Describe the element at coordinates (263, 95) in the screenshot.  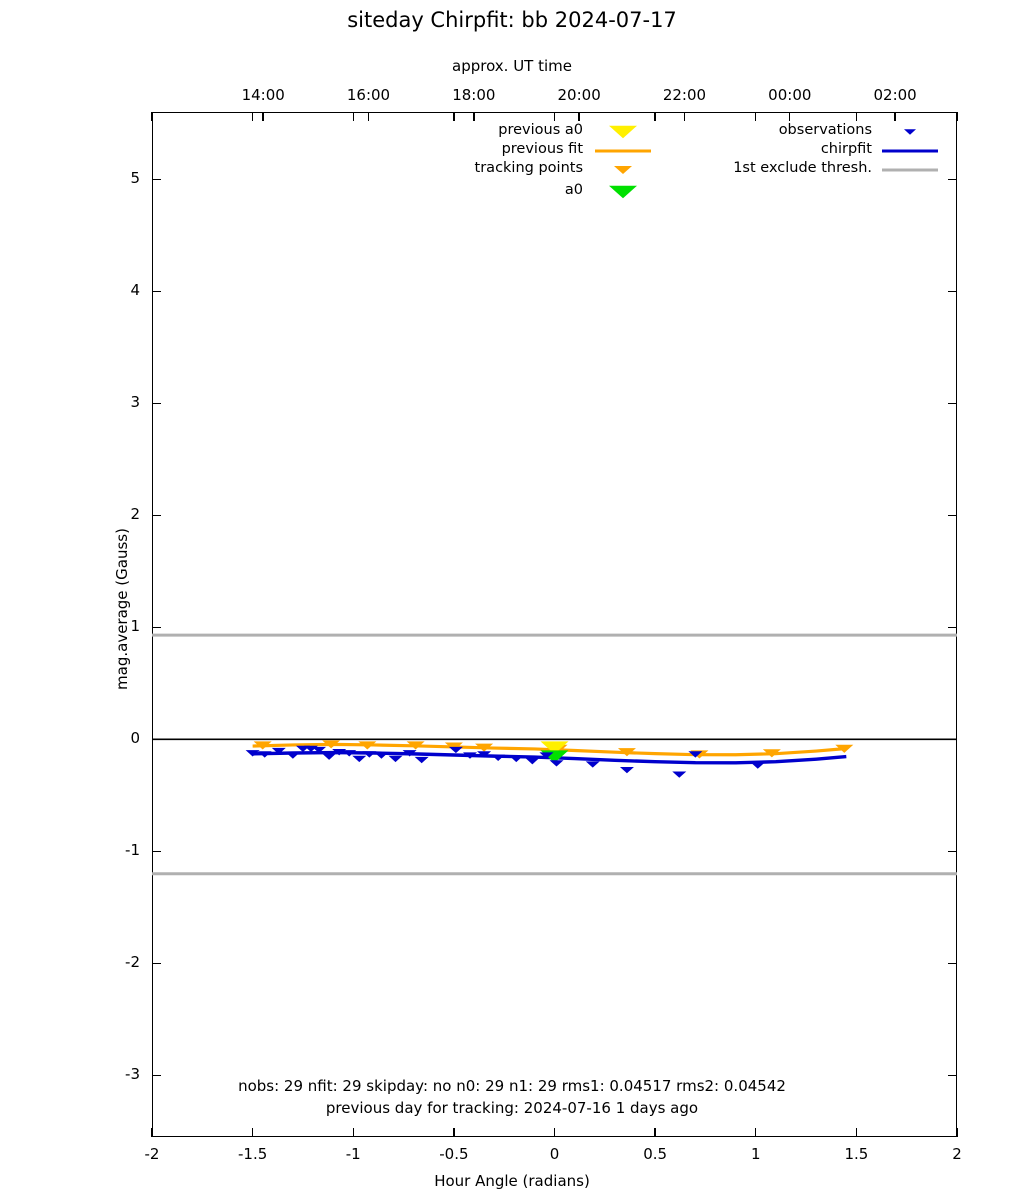
I see `ut-tick-label-0: 14:00` at that location.